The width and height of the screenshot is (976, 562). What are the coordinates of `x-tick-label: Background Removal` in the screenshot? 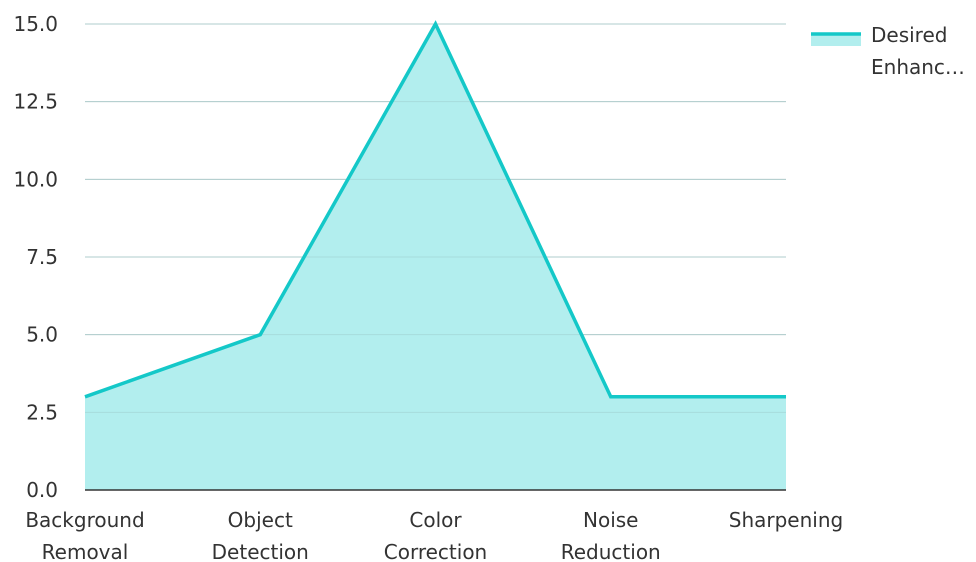 It's located at (84, 535).